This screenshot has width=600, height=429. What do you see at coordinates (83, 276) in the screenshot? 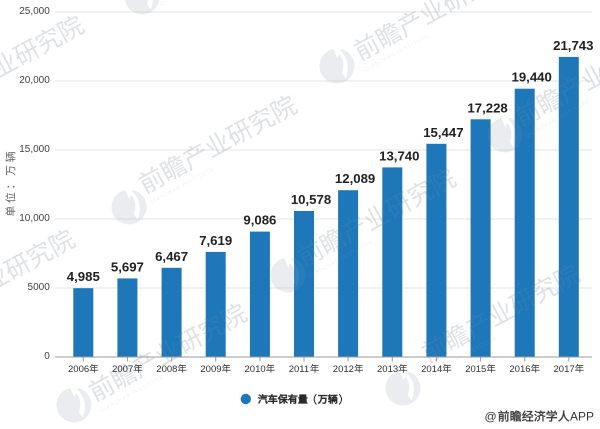
I see `svg-text: 4,985` at bounding box center [83, 276].